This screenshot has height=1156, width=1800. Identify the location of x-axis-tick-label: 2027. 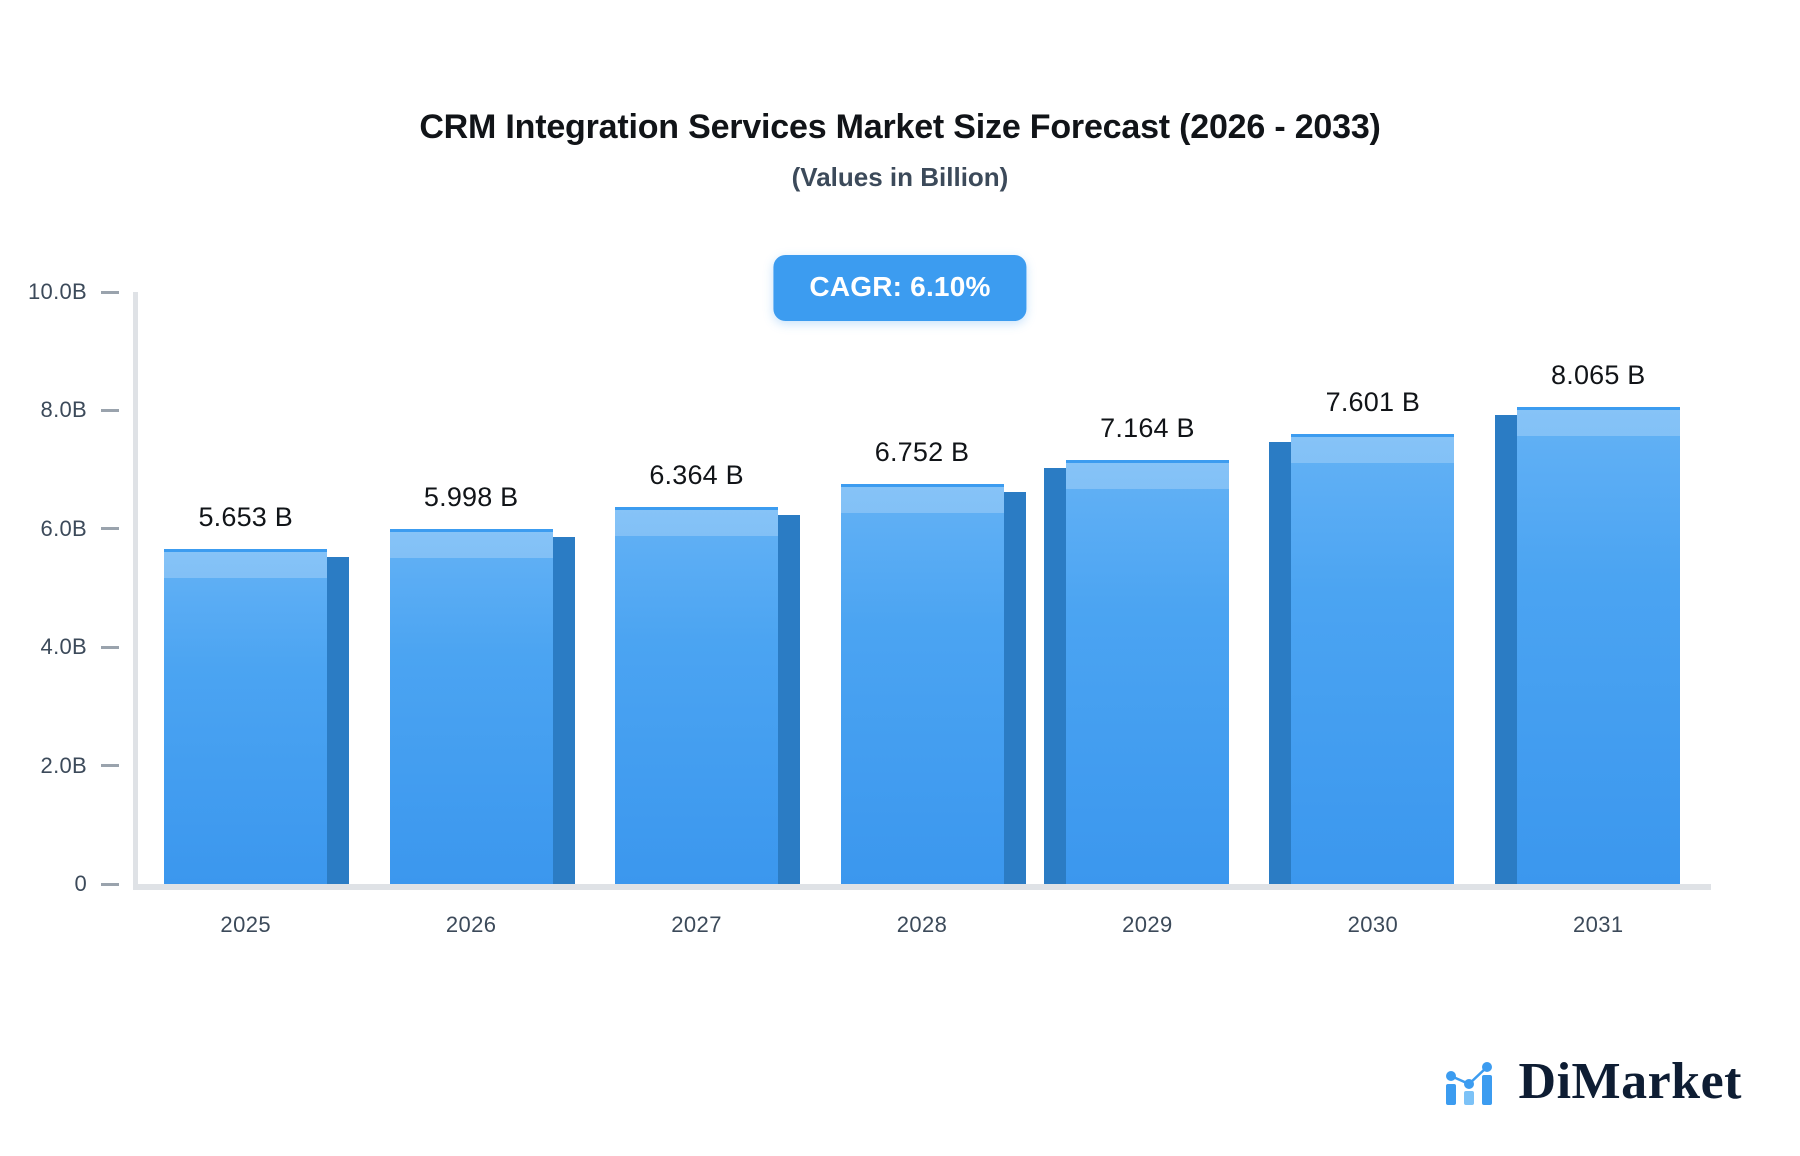
(696, 924).